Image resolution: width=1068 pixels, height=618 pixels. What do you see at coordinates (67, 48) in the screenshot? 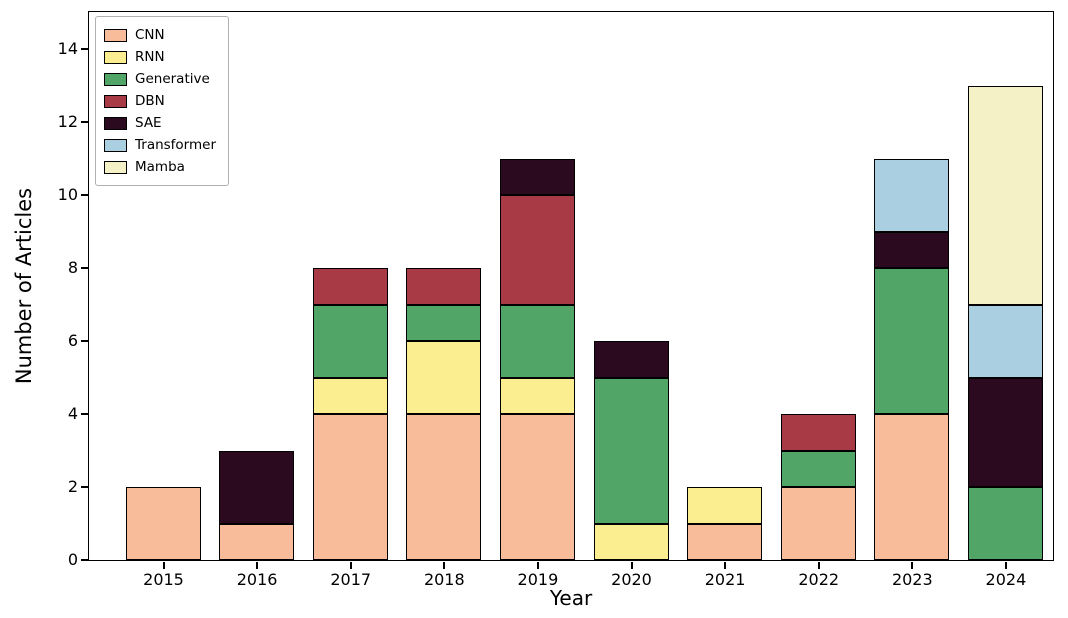
I see `y-tick-label: 14` at bounding box center [67, 48].